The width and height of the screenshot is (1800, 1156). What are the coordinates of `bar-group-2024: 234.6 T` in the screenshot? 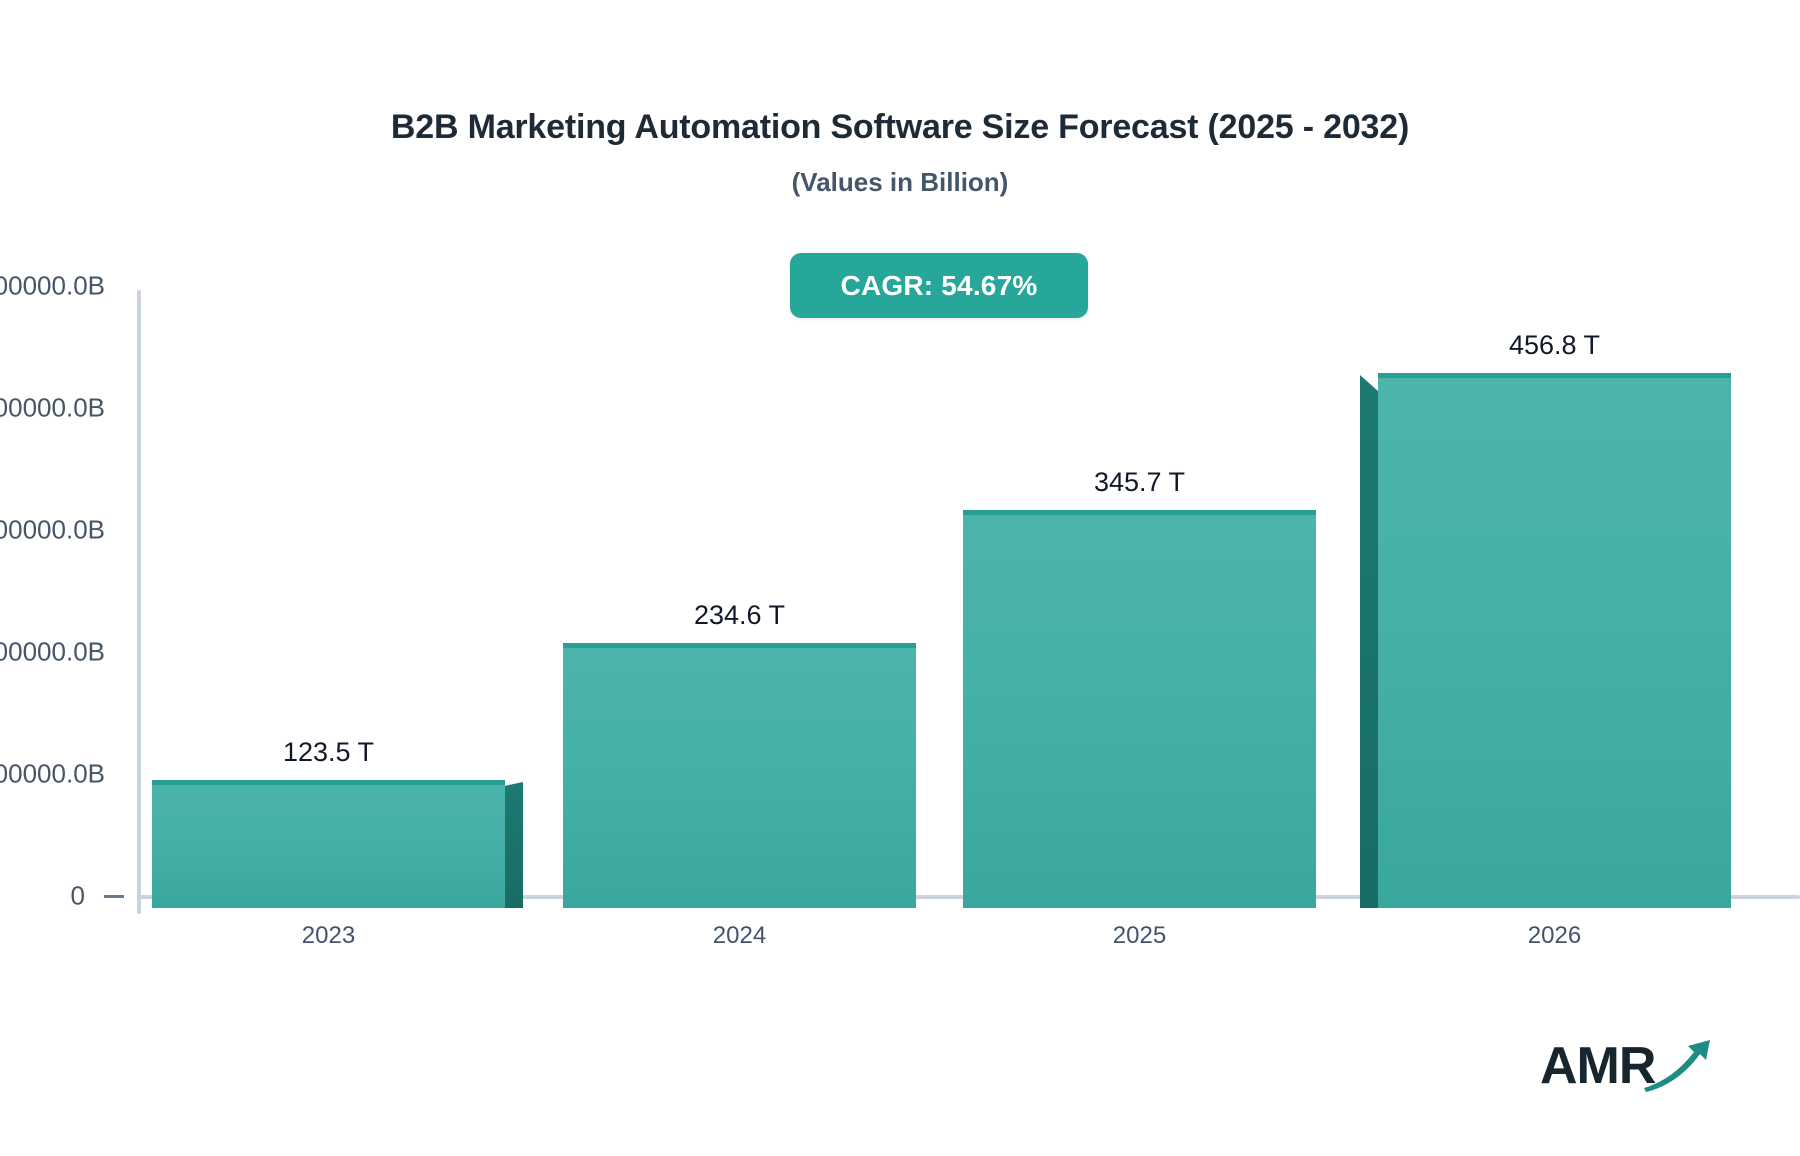 It's located at (739, 596).